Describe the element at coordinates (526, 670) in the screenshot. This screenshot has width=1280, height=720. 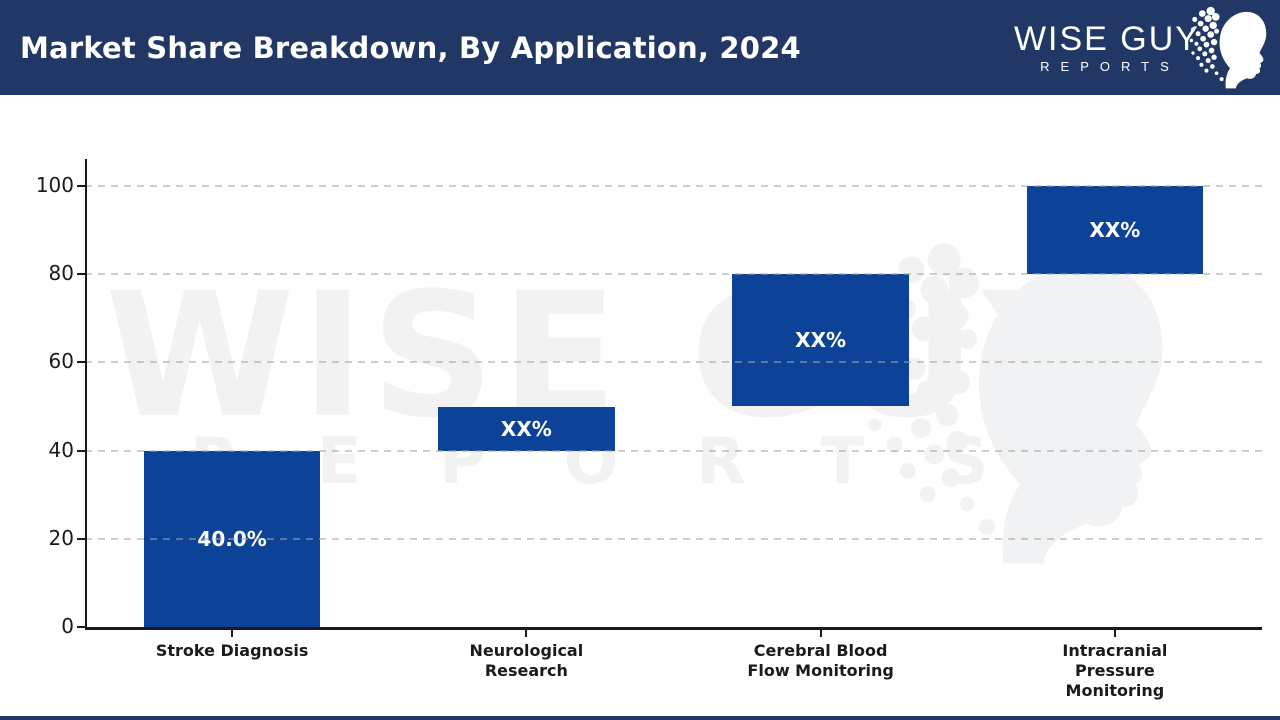
I see `x-category-label-line: Research` at that location.